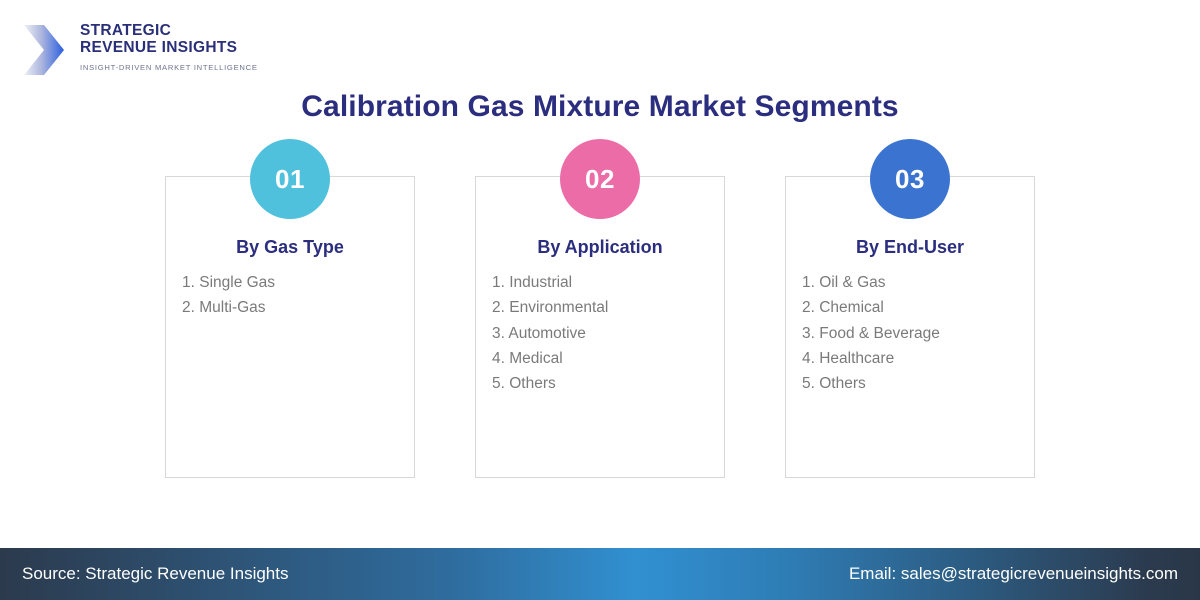  I want to click on list-item: 1. Industrial, so click(532, 282).